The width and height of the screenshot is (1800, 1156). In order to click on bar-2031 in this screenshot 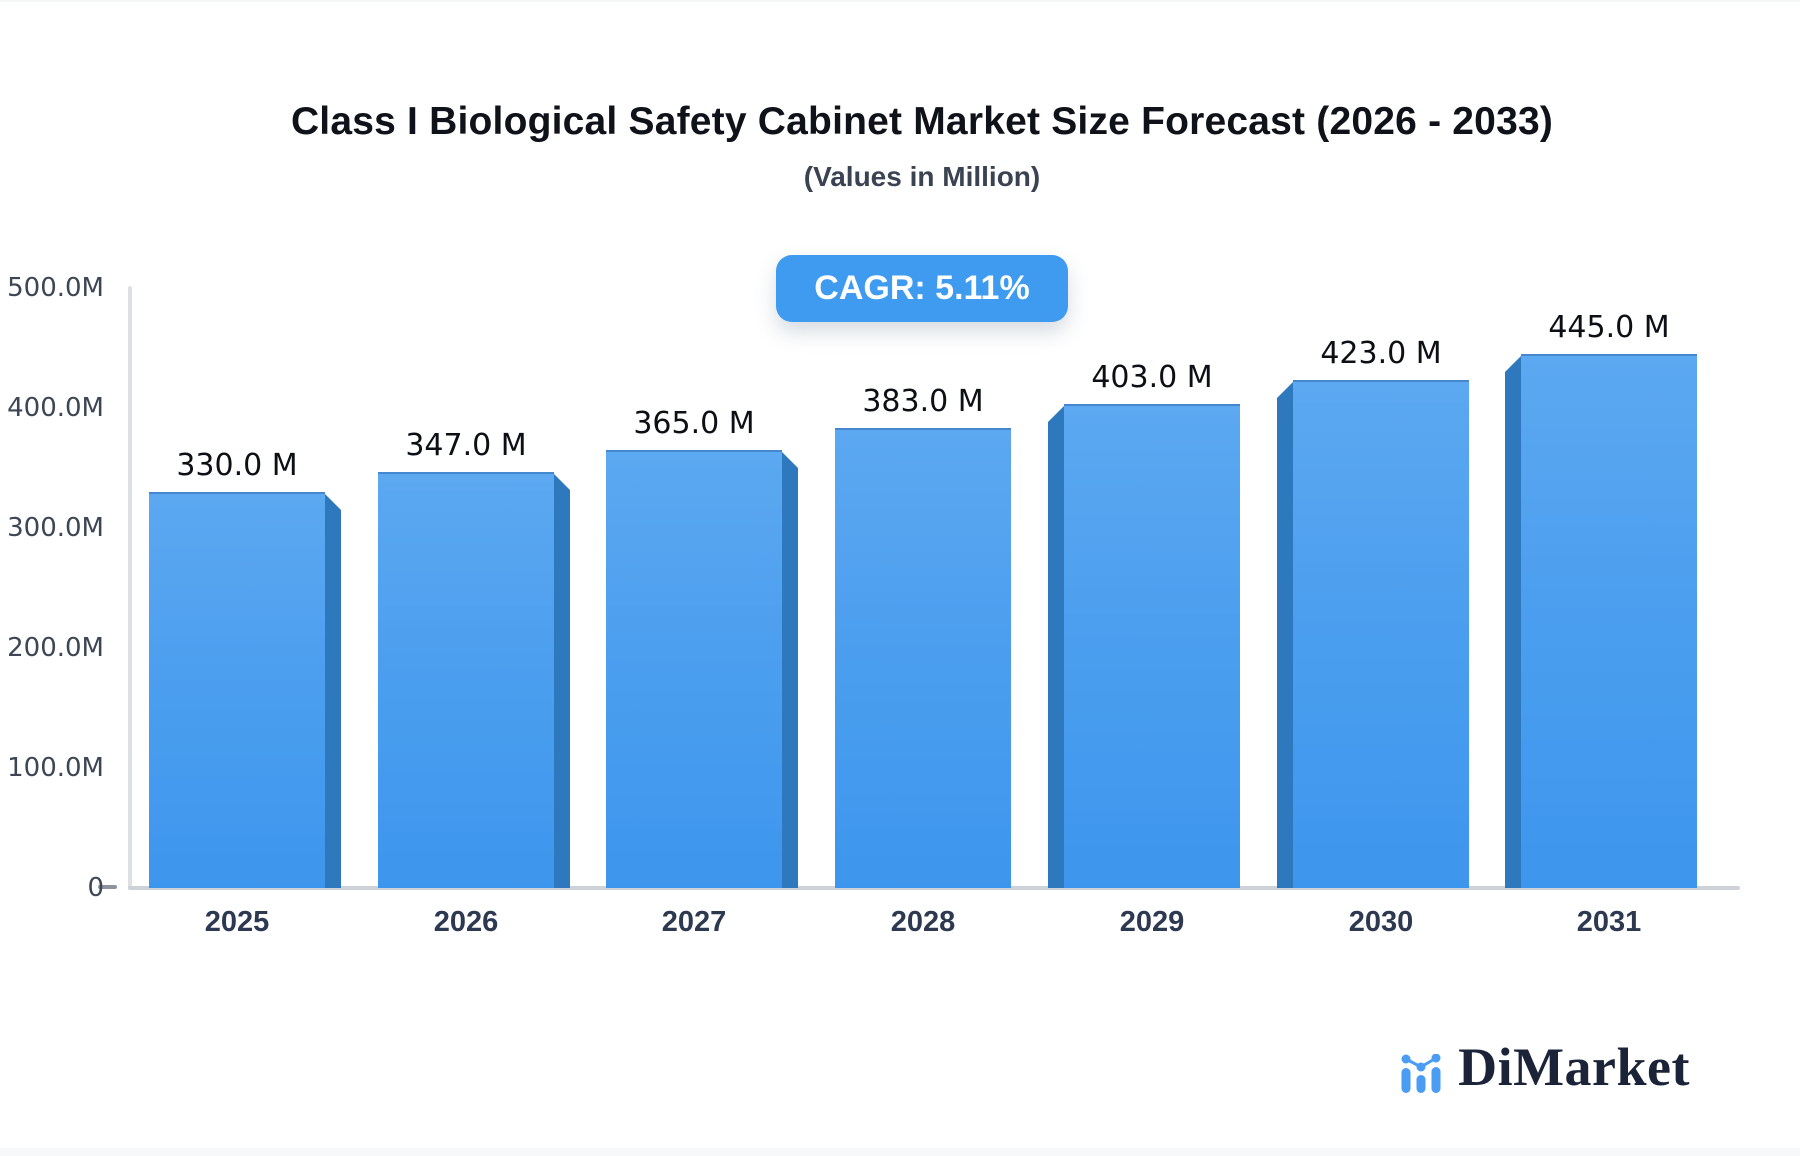, I will do `click(1601, 621)`.